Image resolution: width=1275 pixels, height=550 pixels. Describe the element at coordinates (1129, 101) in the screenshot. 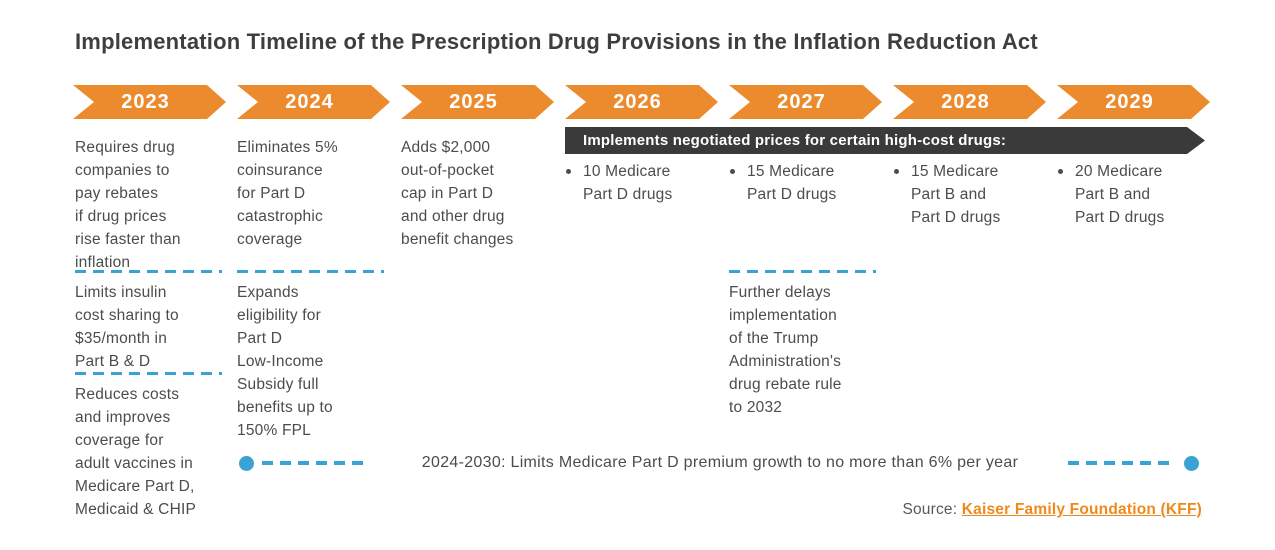

I see `year-arrow-2029-label: 2029` at that location.